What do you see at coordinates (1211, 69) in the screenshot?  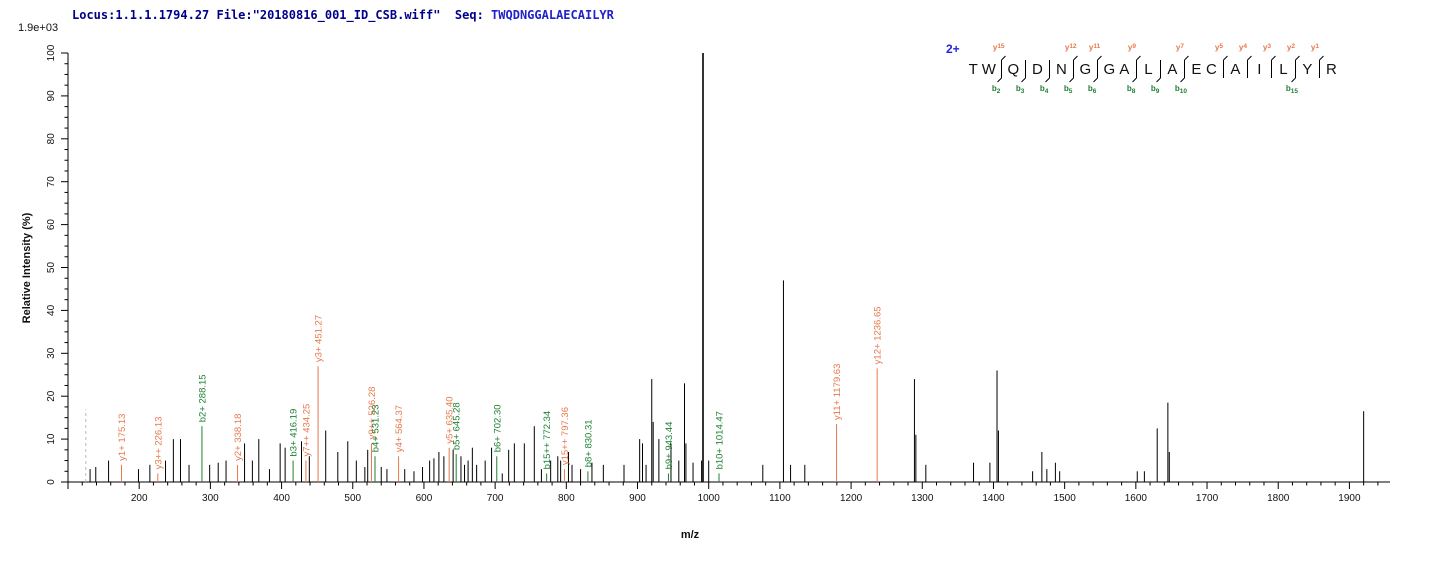 I see `residue-letter: C` at bounding box center [1211, 69].